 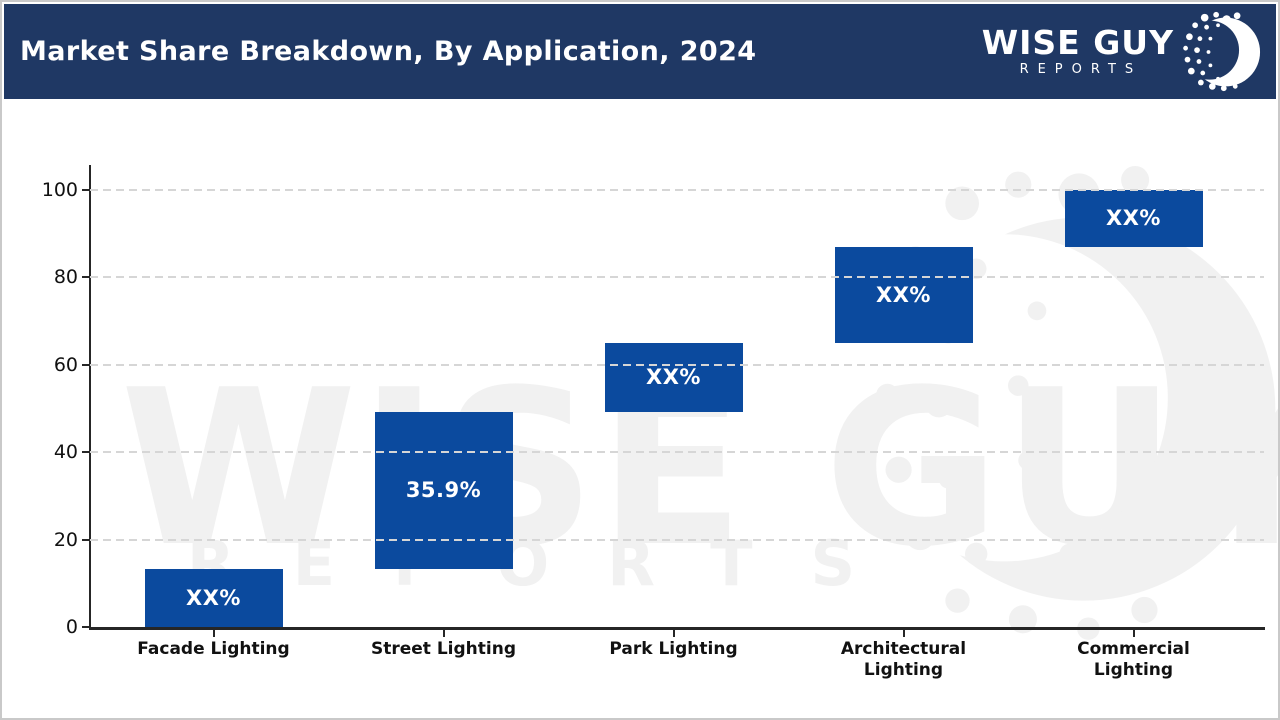 I want to click on x-category-label: Facade Lighting, so click(x=214, y=649).